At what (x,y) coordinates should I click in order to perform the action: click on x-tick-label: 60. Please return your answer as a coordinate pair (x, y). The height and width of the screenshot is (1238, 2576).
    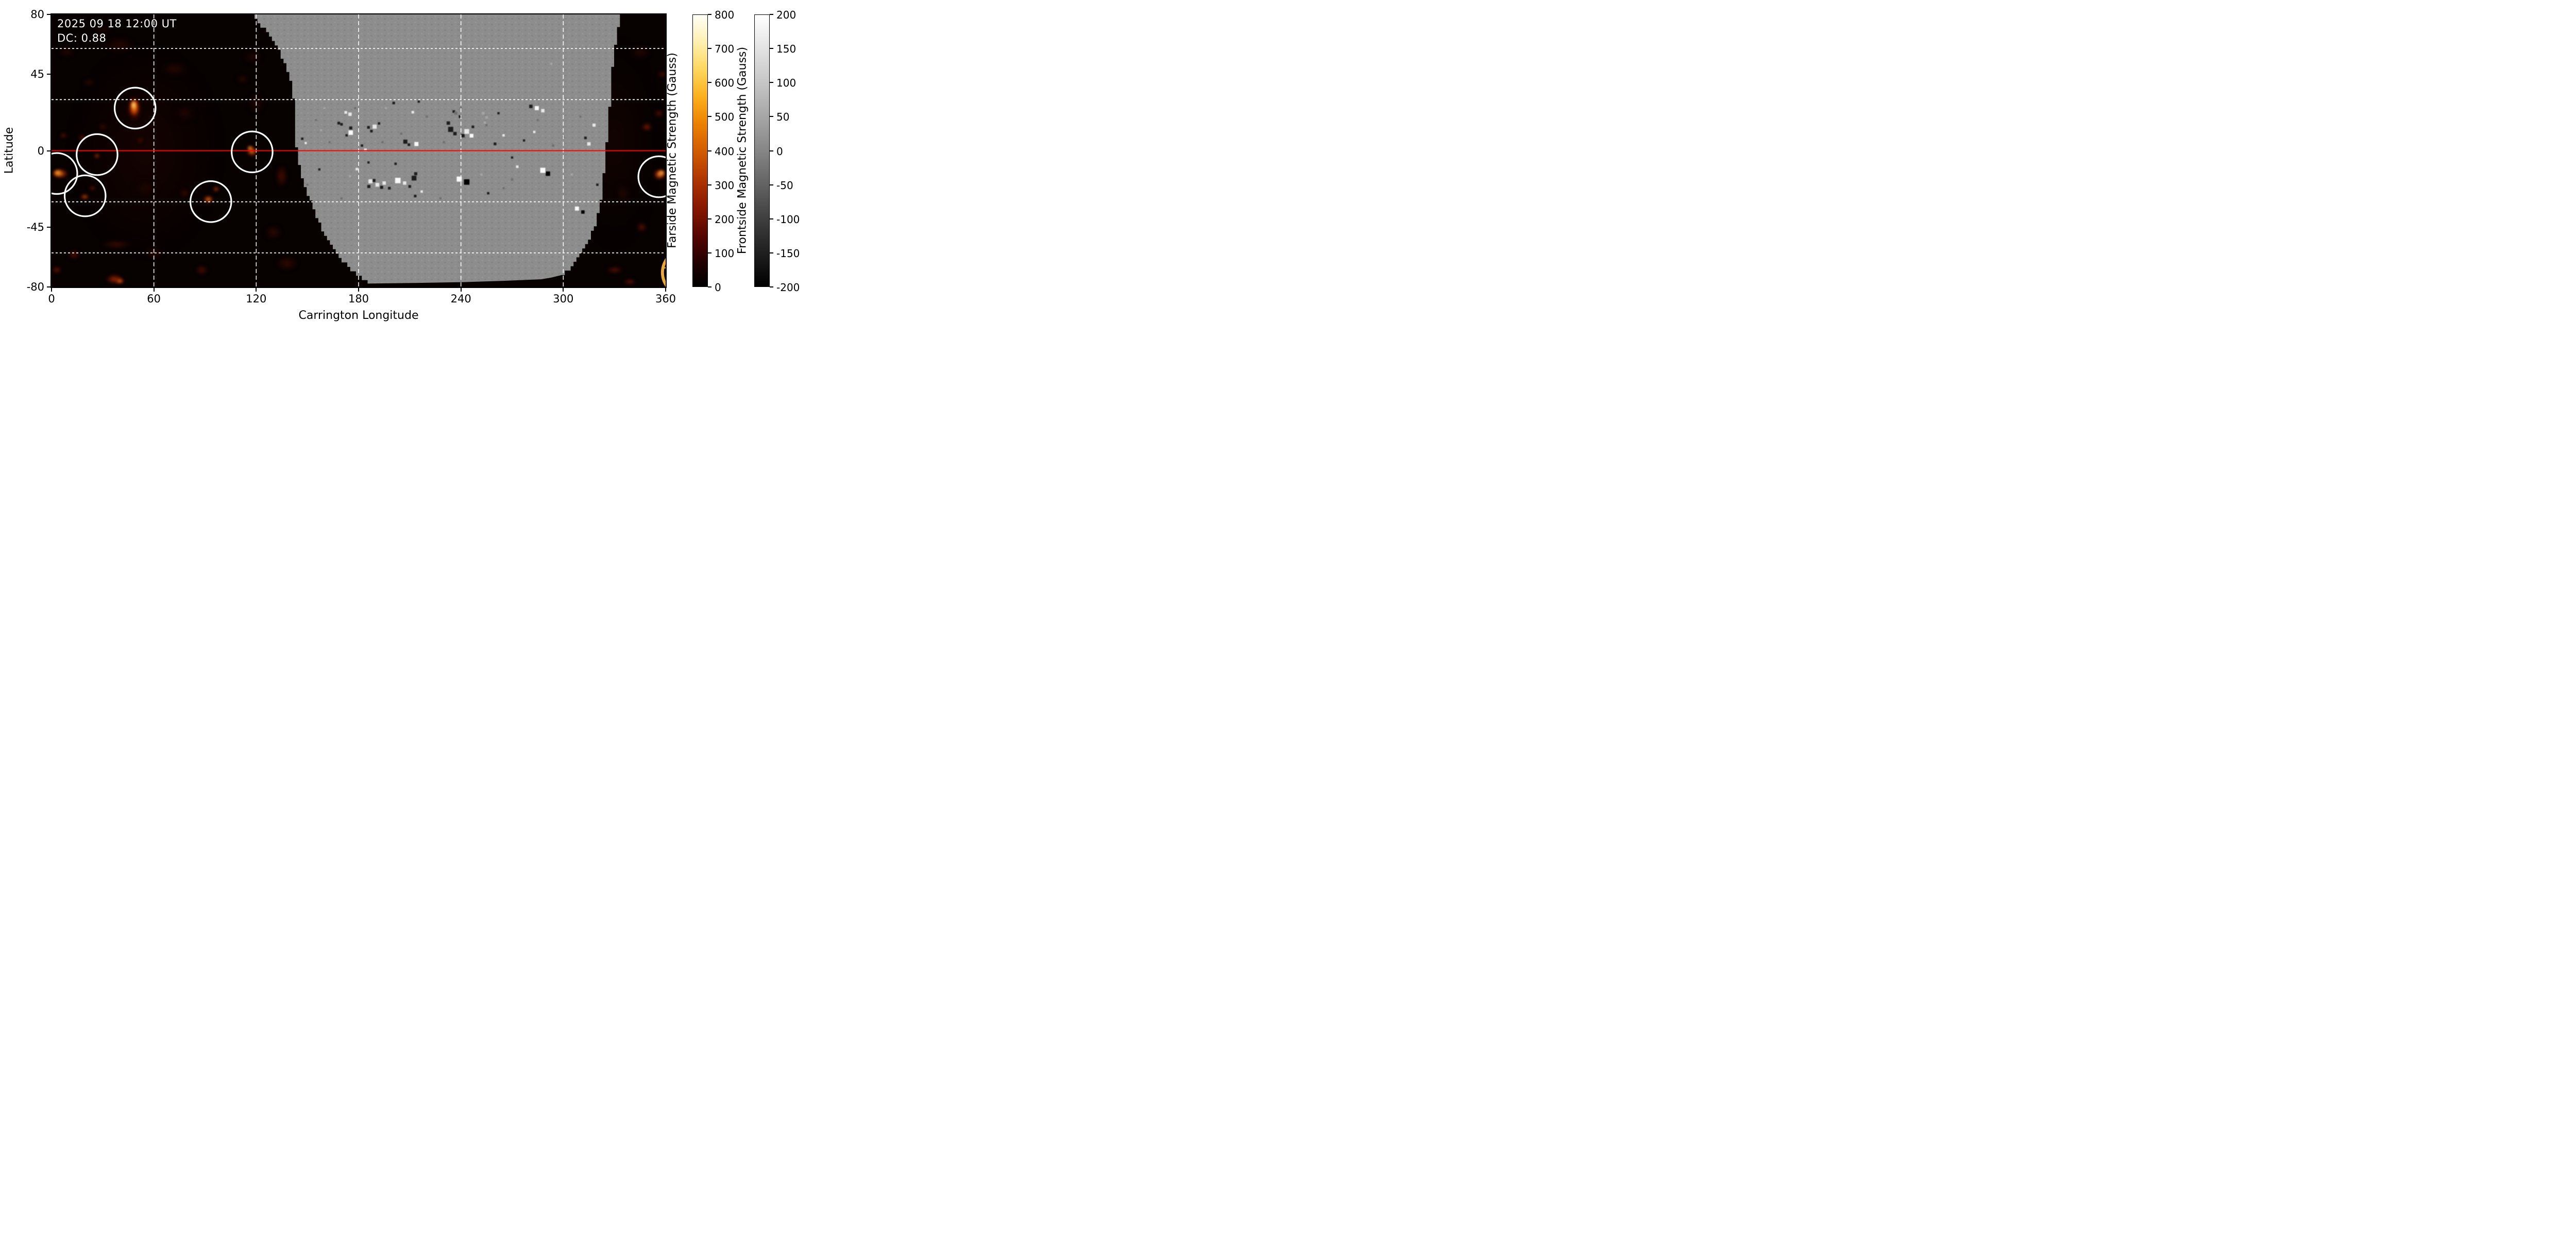
    Looking at the image, I should click on (154, 299).